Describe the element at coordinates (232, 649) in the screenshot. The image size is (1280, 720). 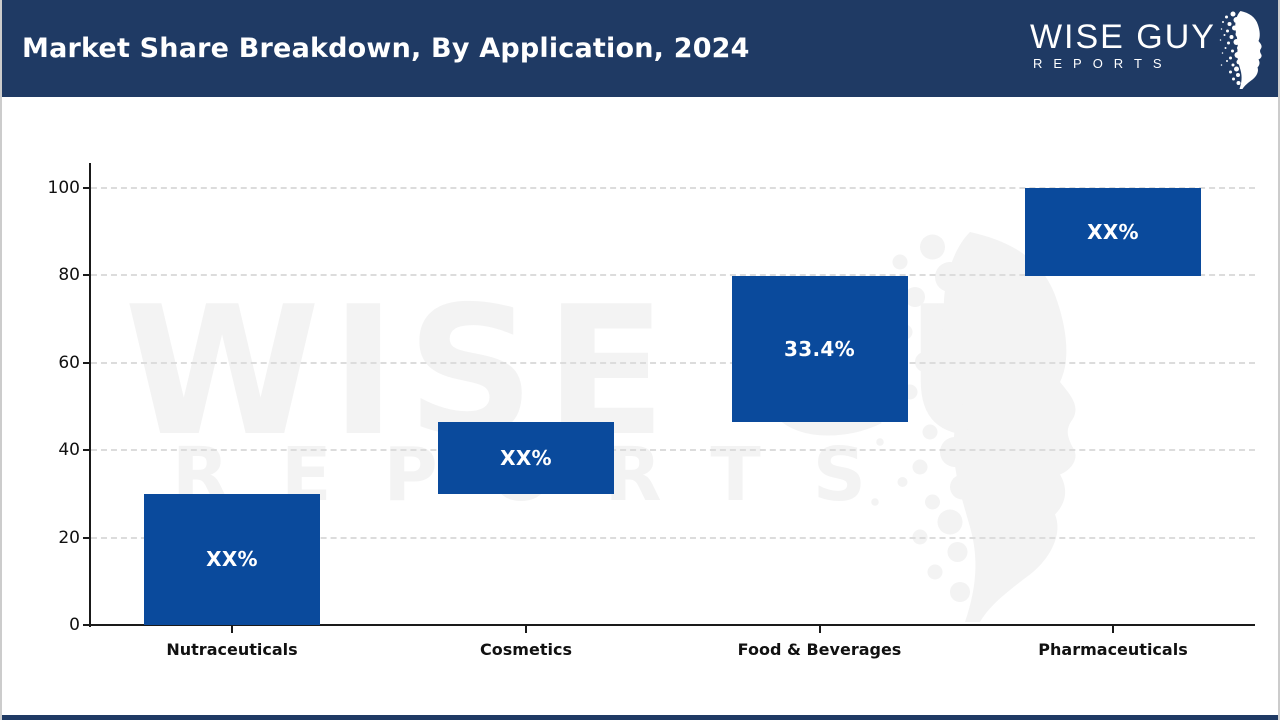
I see `category-label-0: Nutraceuticals` at that location.